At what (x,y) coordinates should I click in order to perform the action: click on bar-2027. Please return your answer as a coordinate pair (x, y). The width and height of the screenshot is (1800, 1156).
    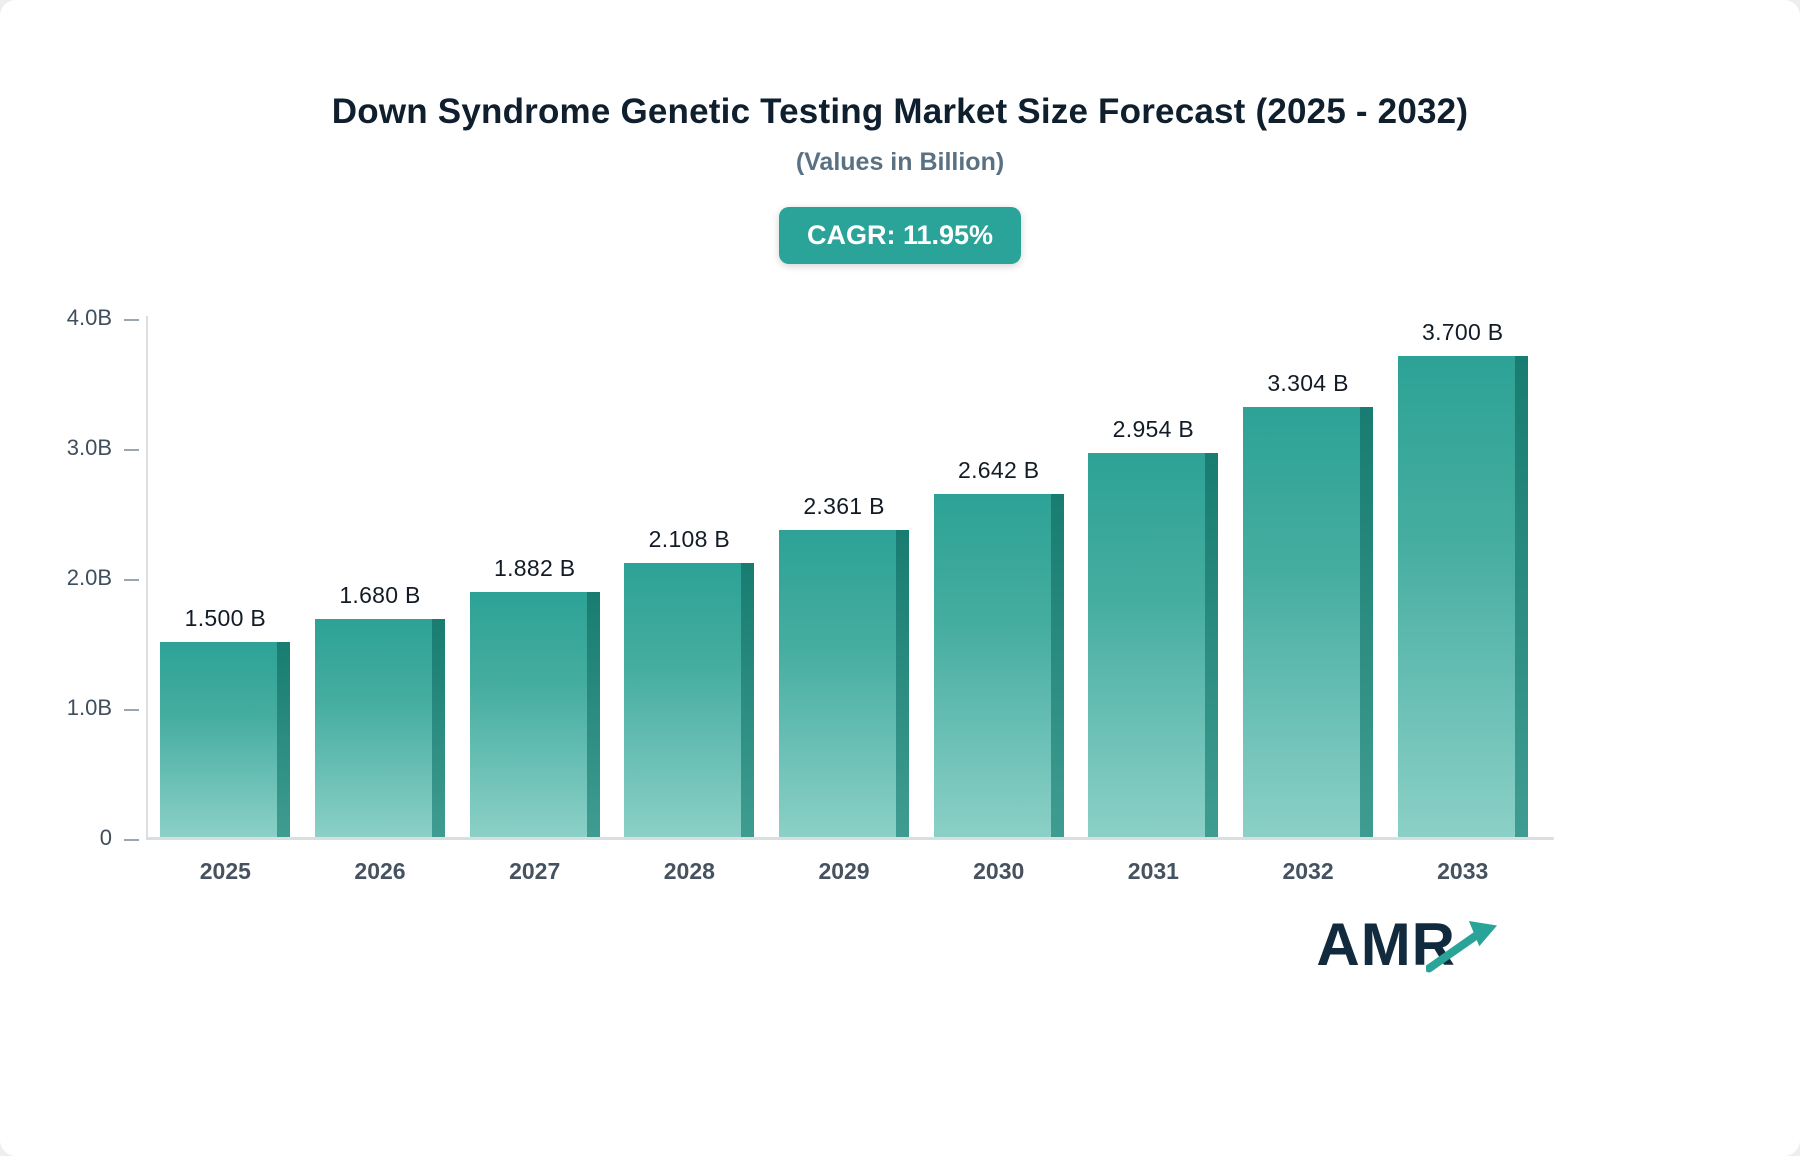
    Looking at the image, I should click on (534, 714).